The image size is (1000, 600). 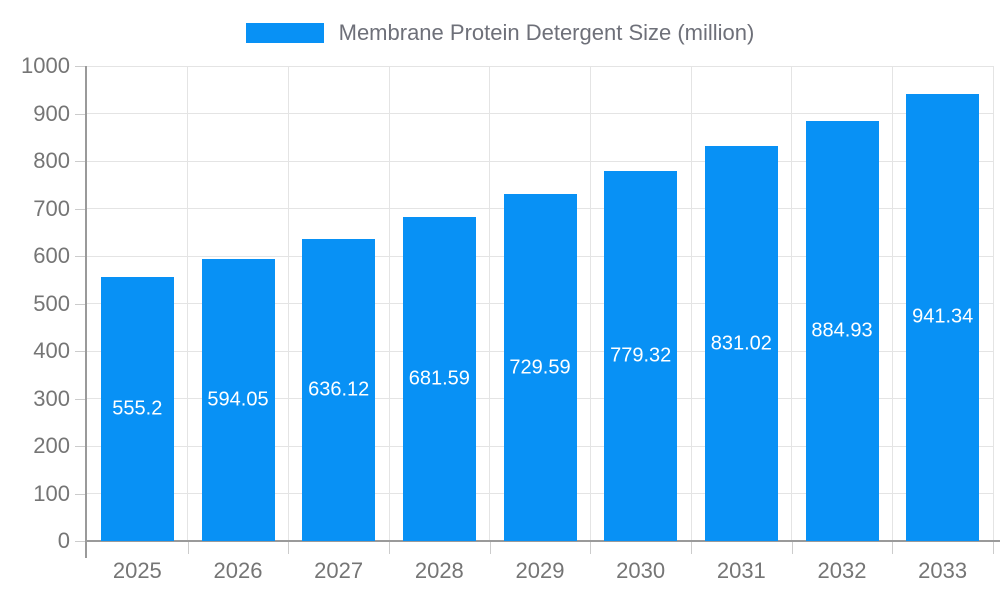 I want to click on bar-2029: 729.59, so click(x=540, y=367).